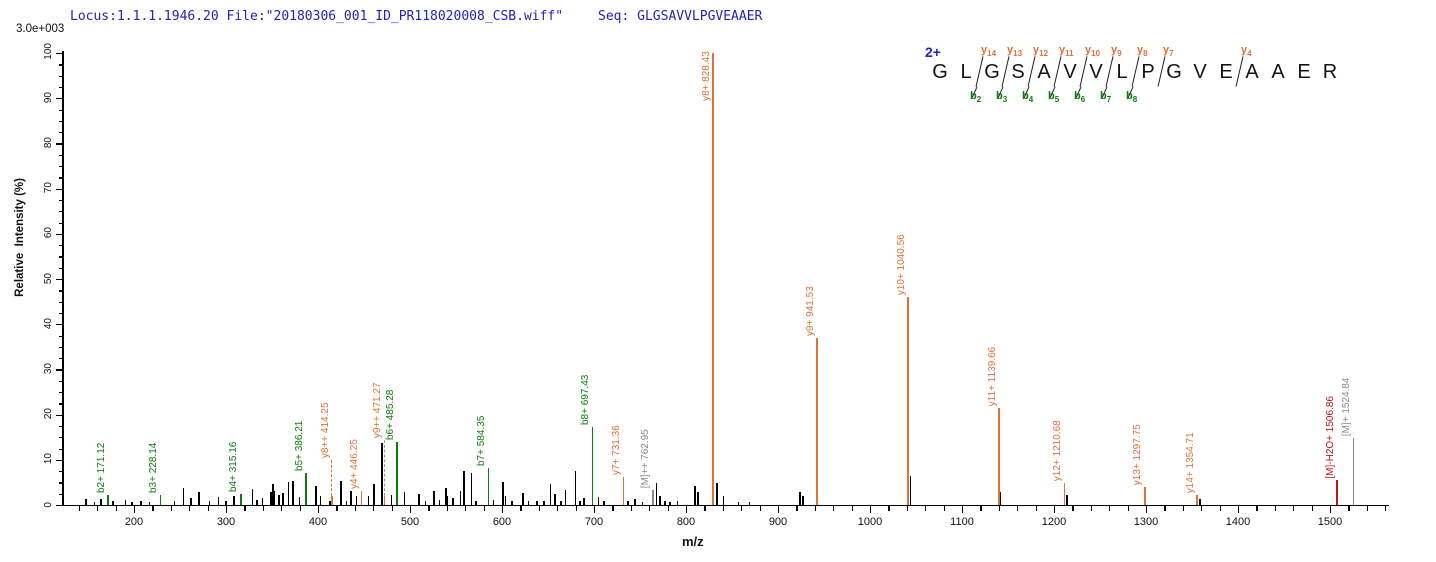 This screenshot has width=1436, height=562. I want to click on peak-label: y12+ 1210.68, so click(1058, 451).